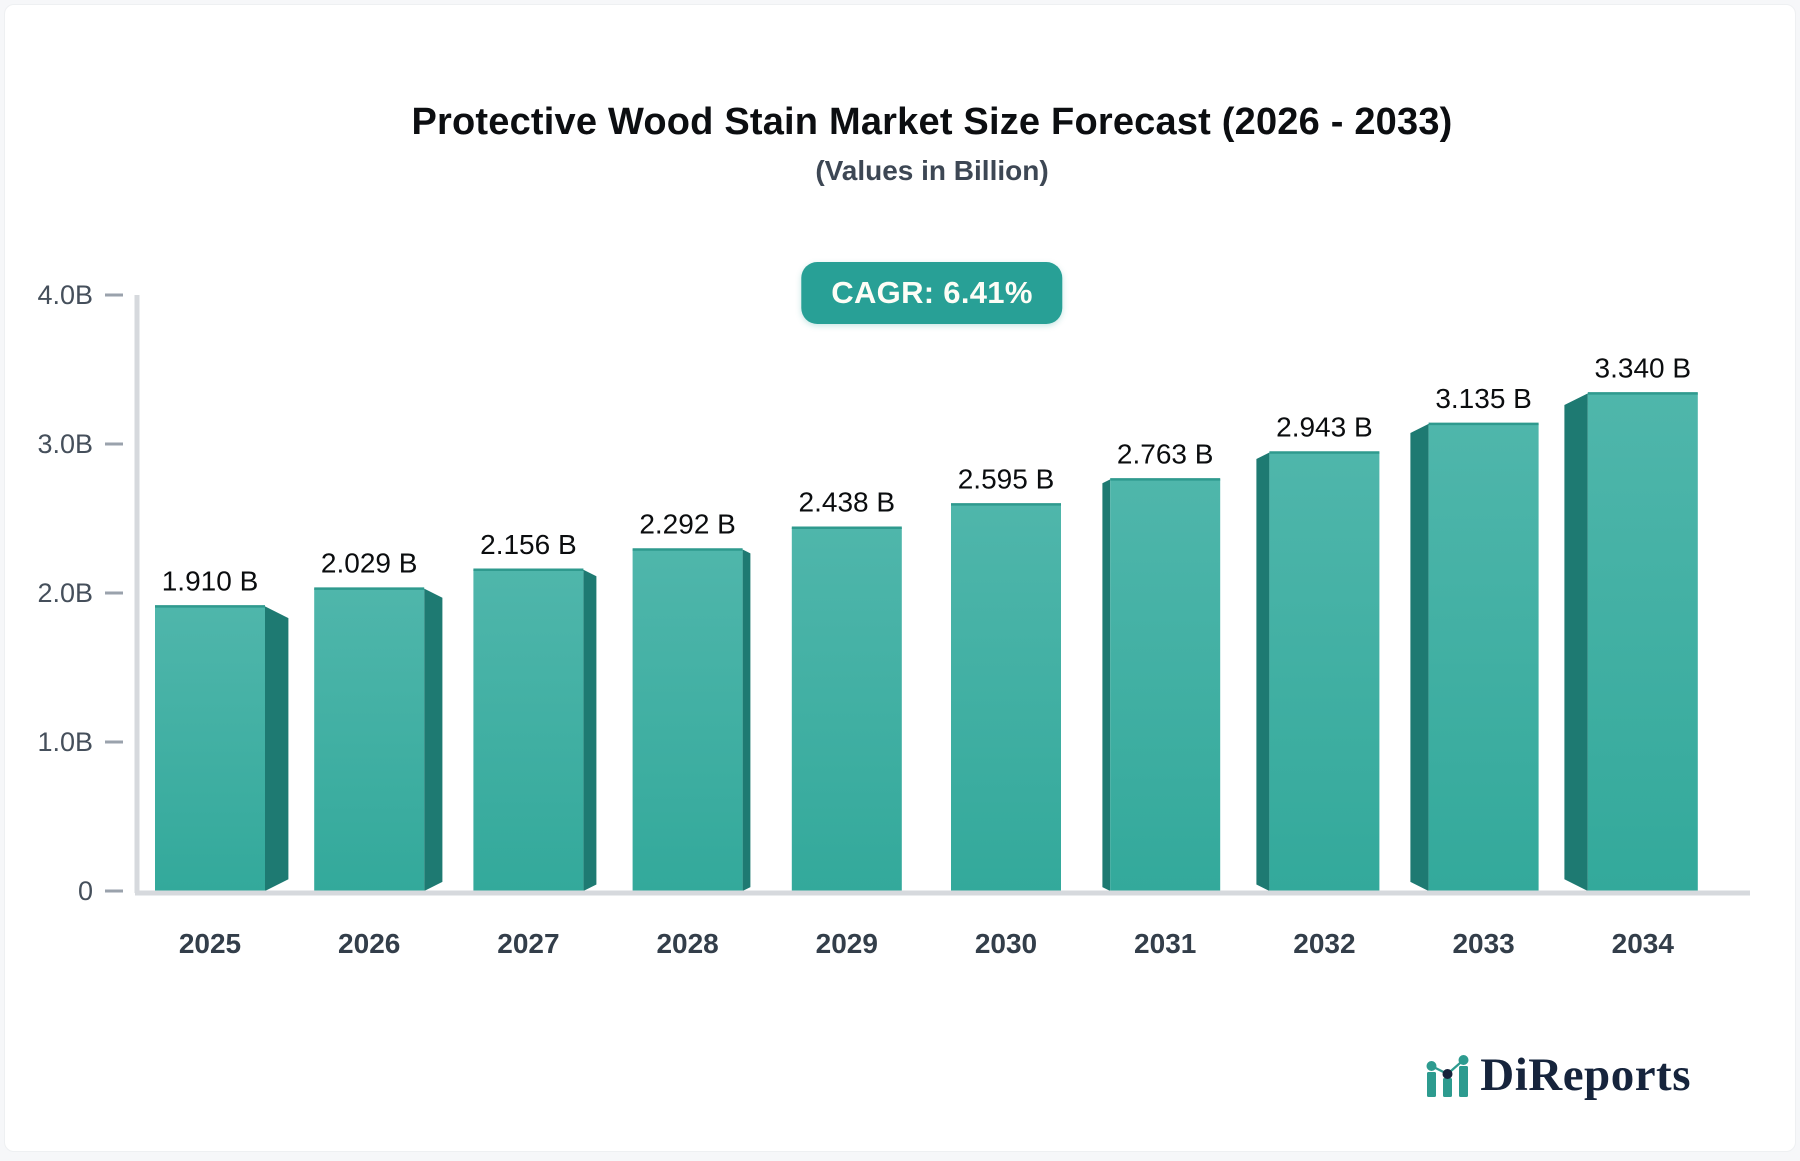 The height and width of the screenshot is (1161, 1800). What do you see at coordinates (65, 593) in the screenshot?
I see `y-axis-label: 2.0B` at bounding box center [65, 593].